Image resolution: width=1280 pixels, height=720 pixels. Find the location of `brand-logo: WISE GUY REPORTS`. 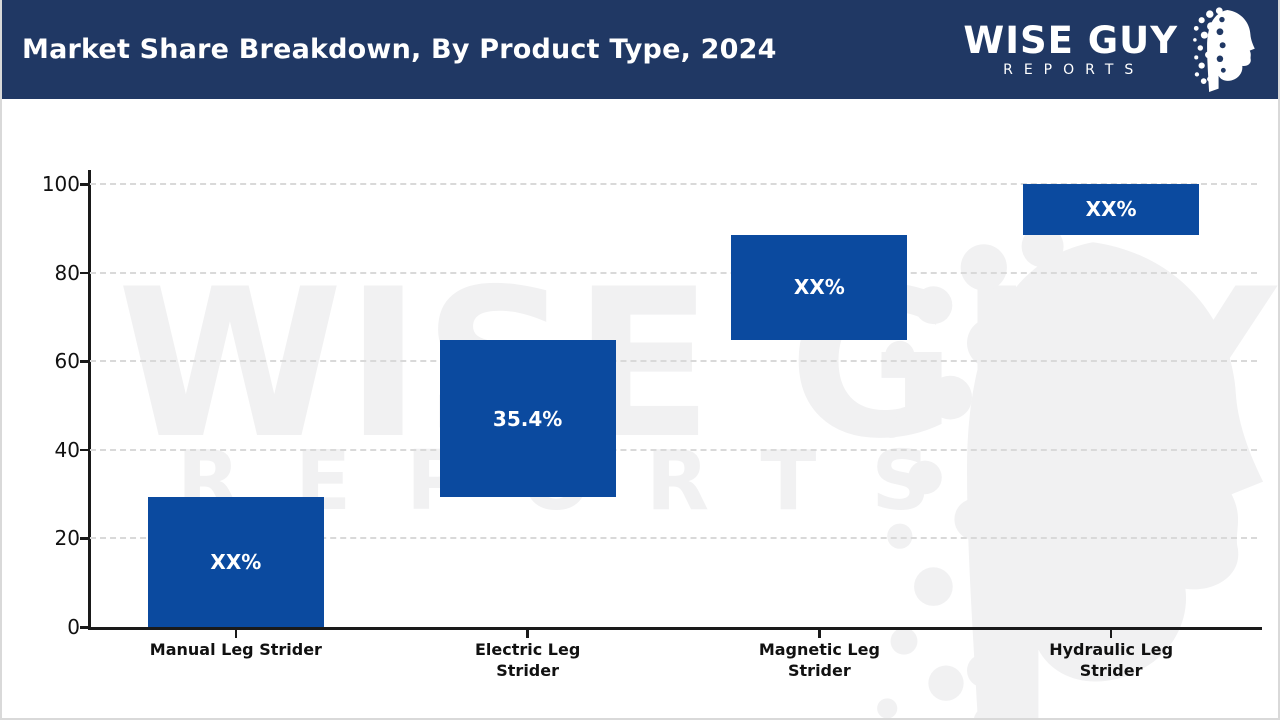

brand-logo: WISE GUY REPORTS is located at coordinates (1115, 50).